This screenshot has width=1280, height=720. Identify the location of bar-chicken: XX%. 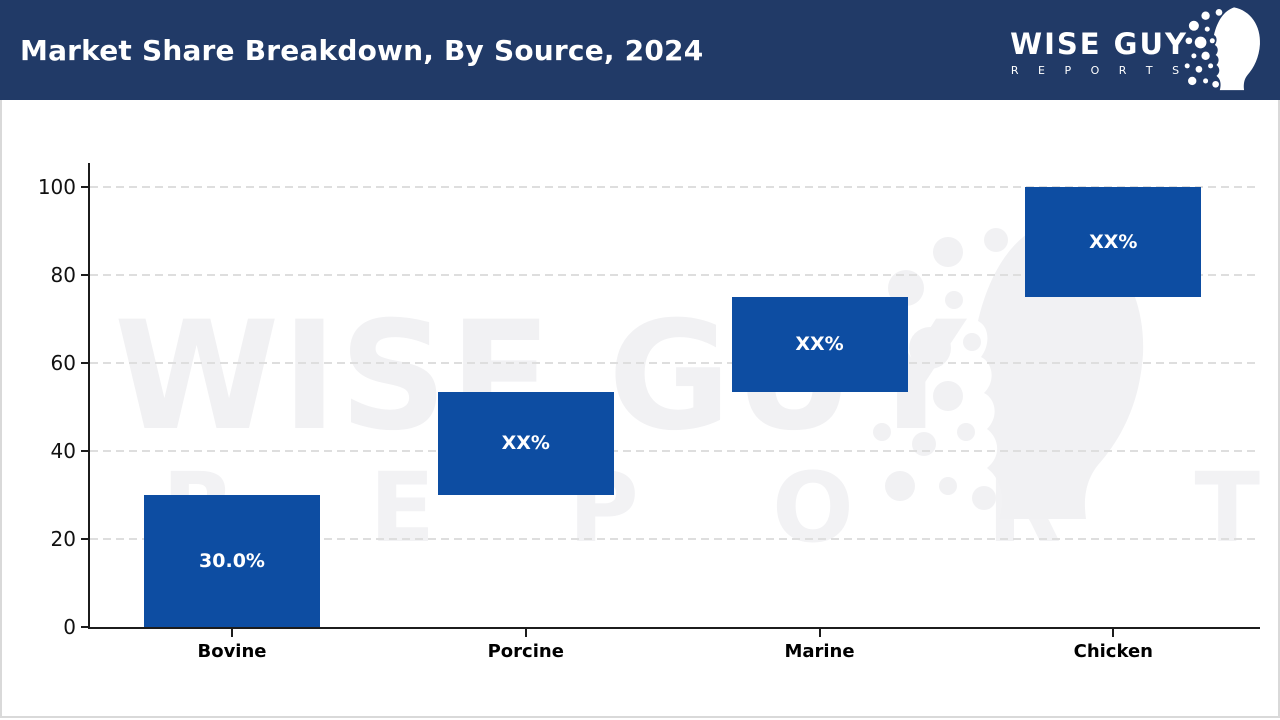
(1113, 242).